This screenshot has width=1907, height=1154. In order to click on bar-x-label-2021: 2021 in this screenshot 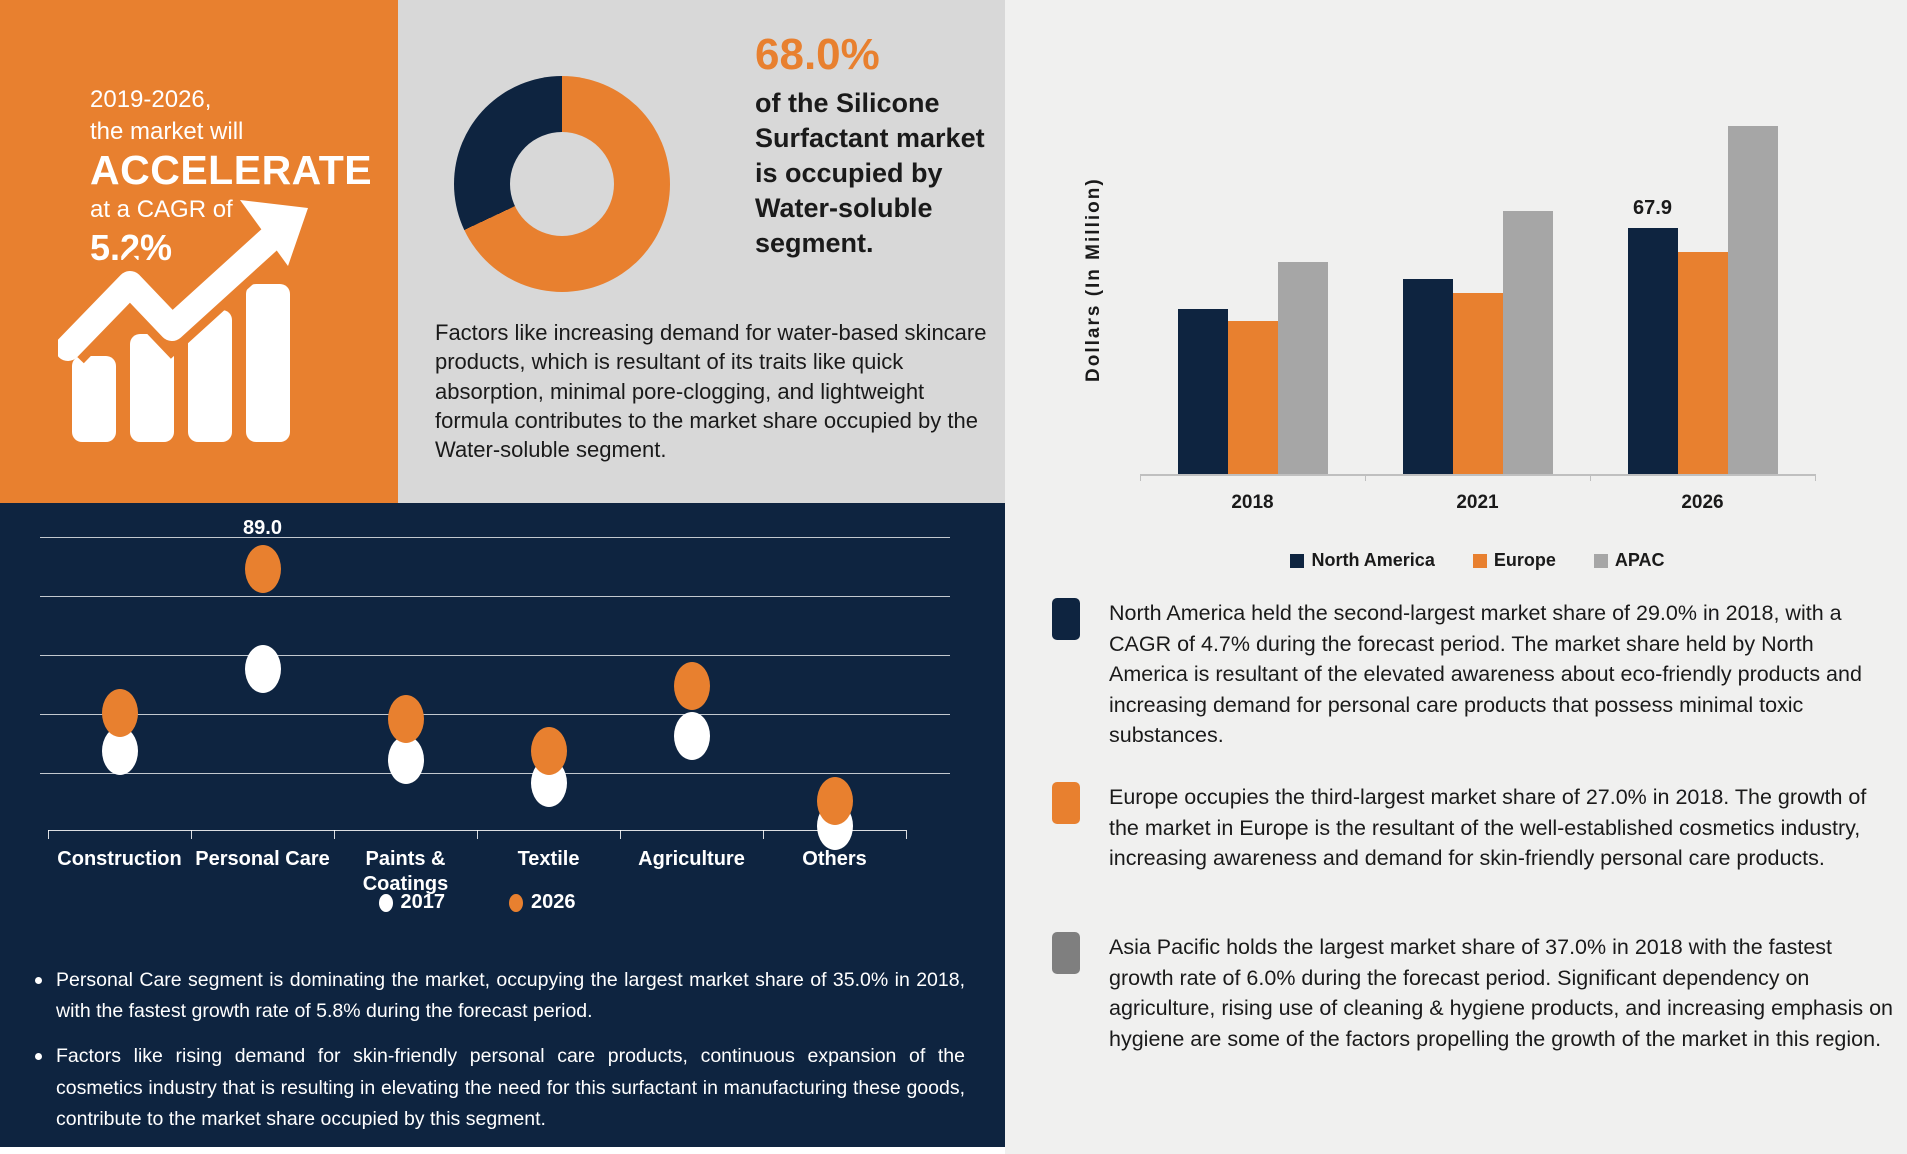, I will do `click(1477, 502)`.